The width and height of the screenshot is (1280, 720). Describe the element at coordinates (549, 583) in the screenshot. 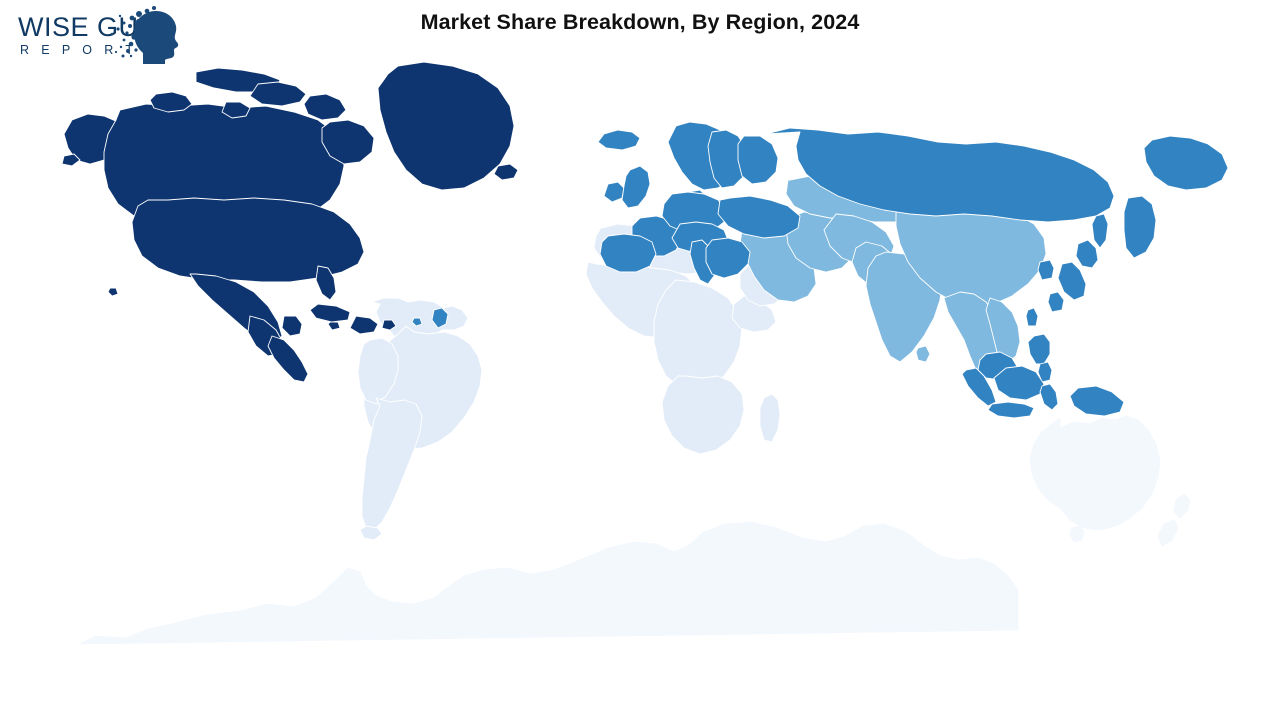

I see `region-antarctica` at that location.